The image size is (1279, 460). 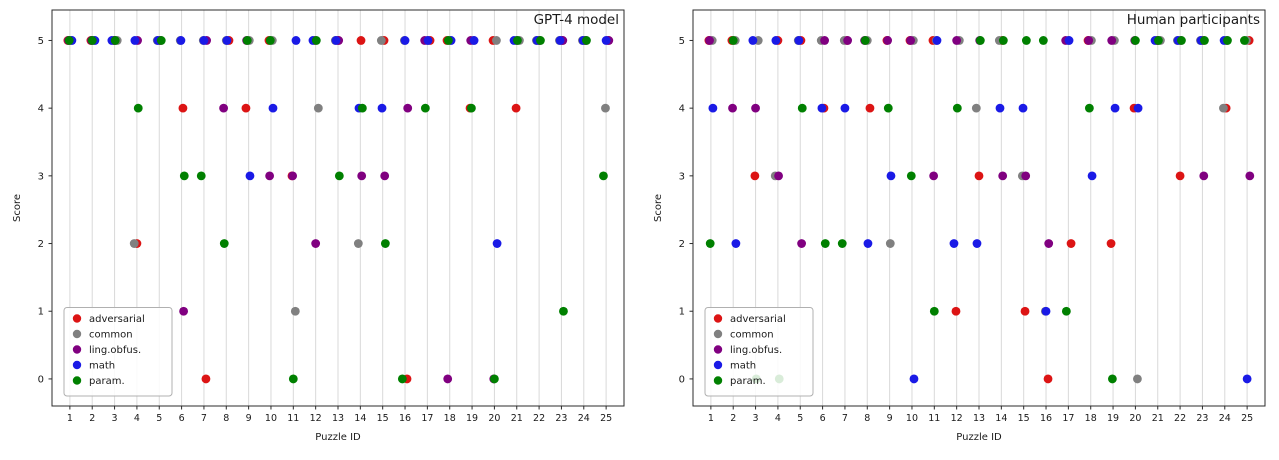 What do you see at coordinates (748, 381) in the screenshot?
I see `legend-label-param.: param.` at bounding box center [748, 381].